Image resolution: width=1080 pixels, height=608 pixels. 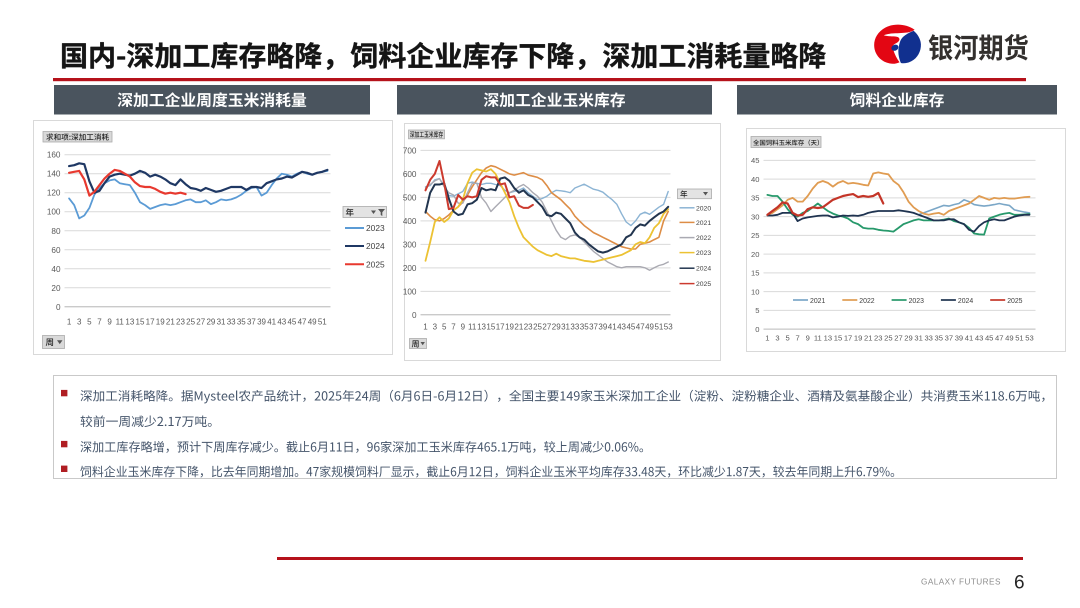 What do you see at coordinates (410, 221) in the screenshot?
I see `svg-text: 400` at bounding box center [410, 221].